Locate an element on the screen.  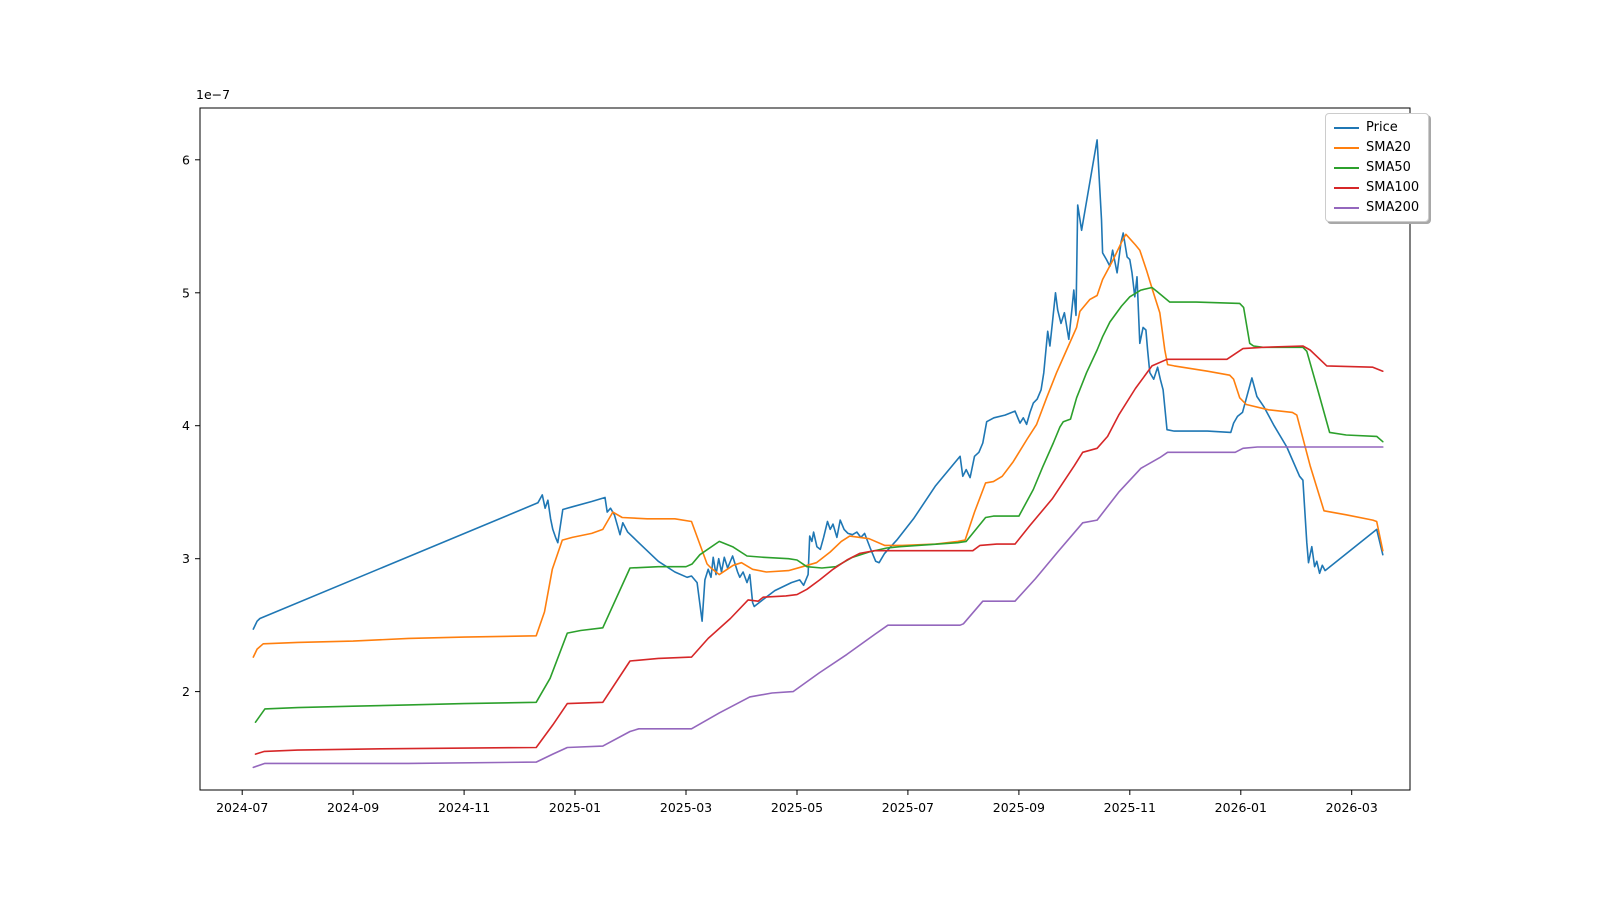
legend-item: SMA50 is located at coordinates (1376, 167).